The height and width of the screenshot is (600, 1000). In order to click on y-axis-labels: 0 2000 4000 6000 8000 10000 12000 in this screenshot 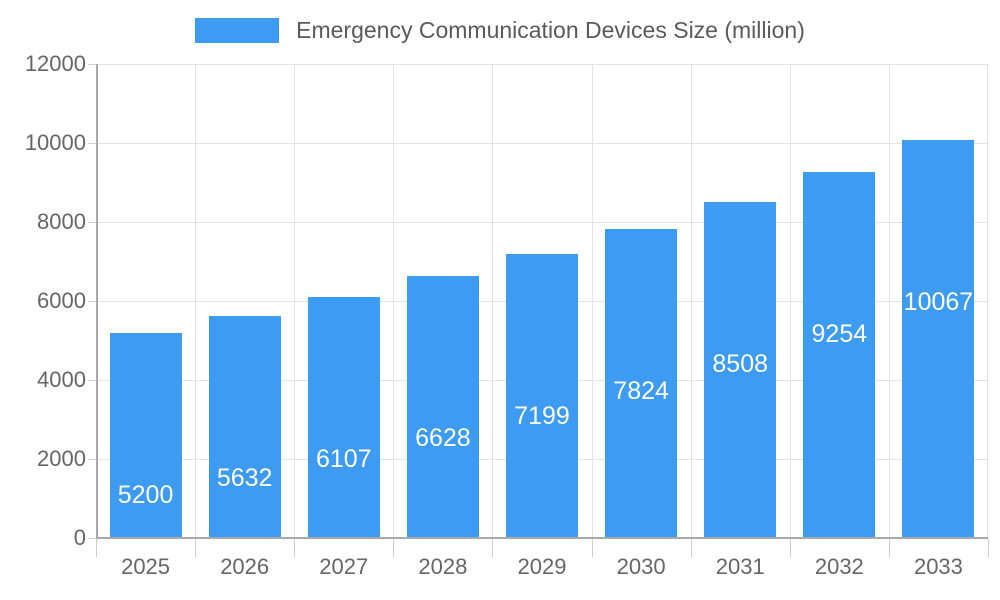, I will do `click(43, 300)`.